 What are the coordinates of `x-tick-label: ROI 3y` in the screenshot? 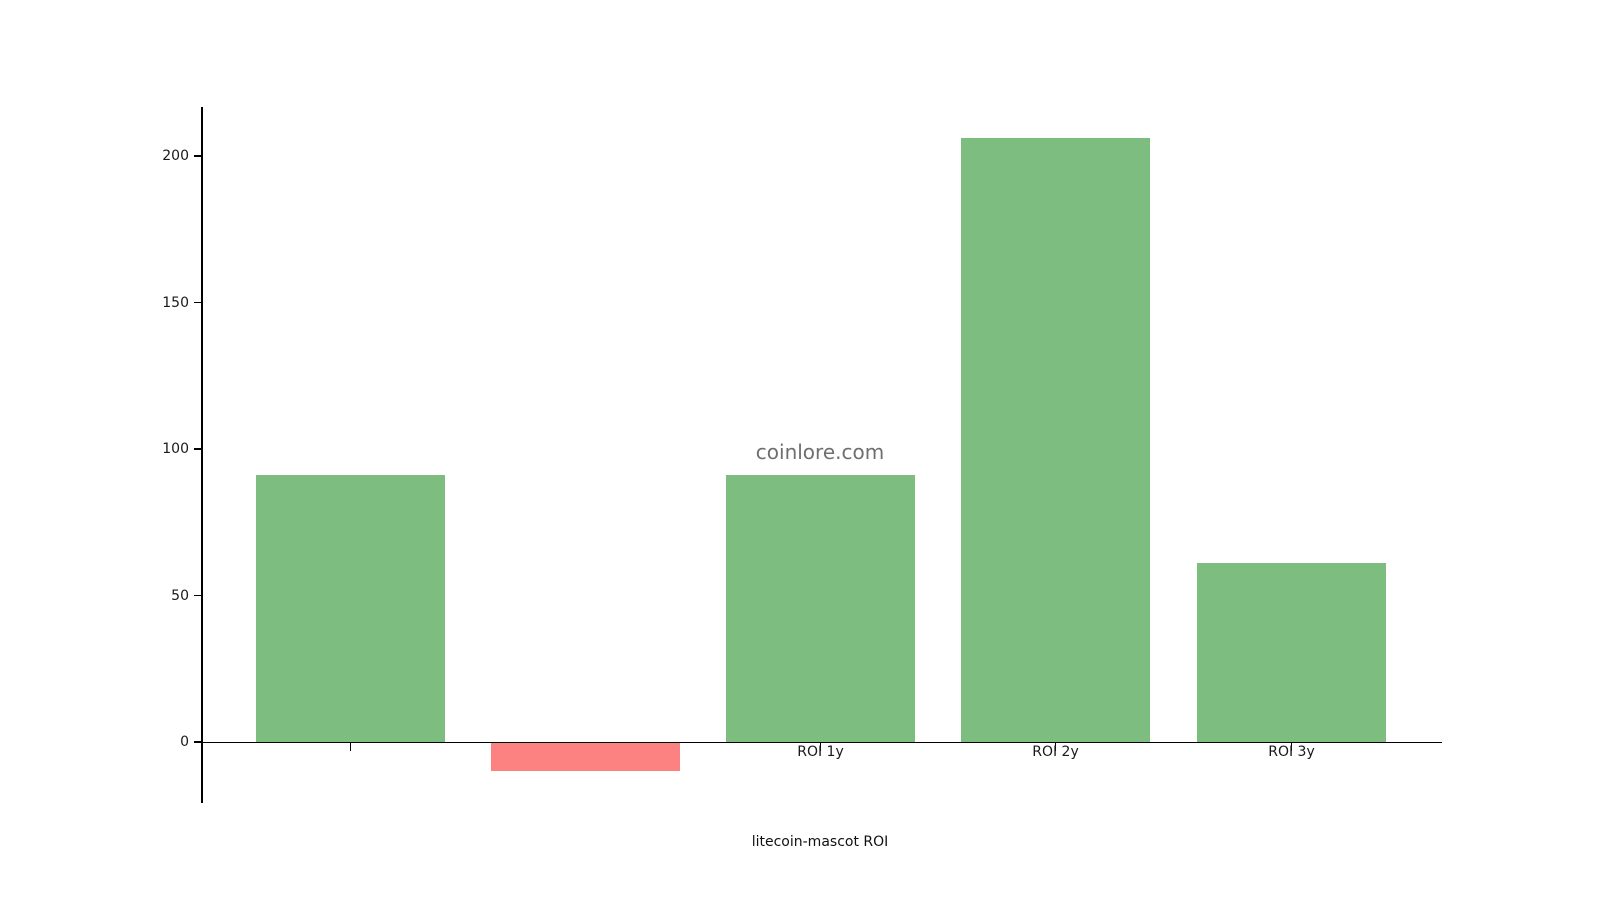 It's located at (1291, 752).